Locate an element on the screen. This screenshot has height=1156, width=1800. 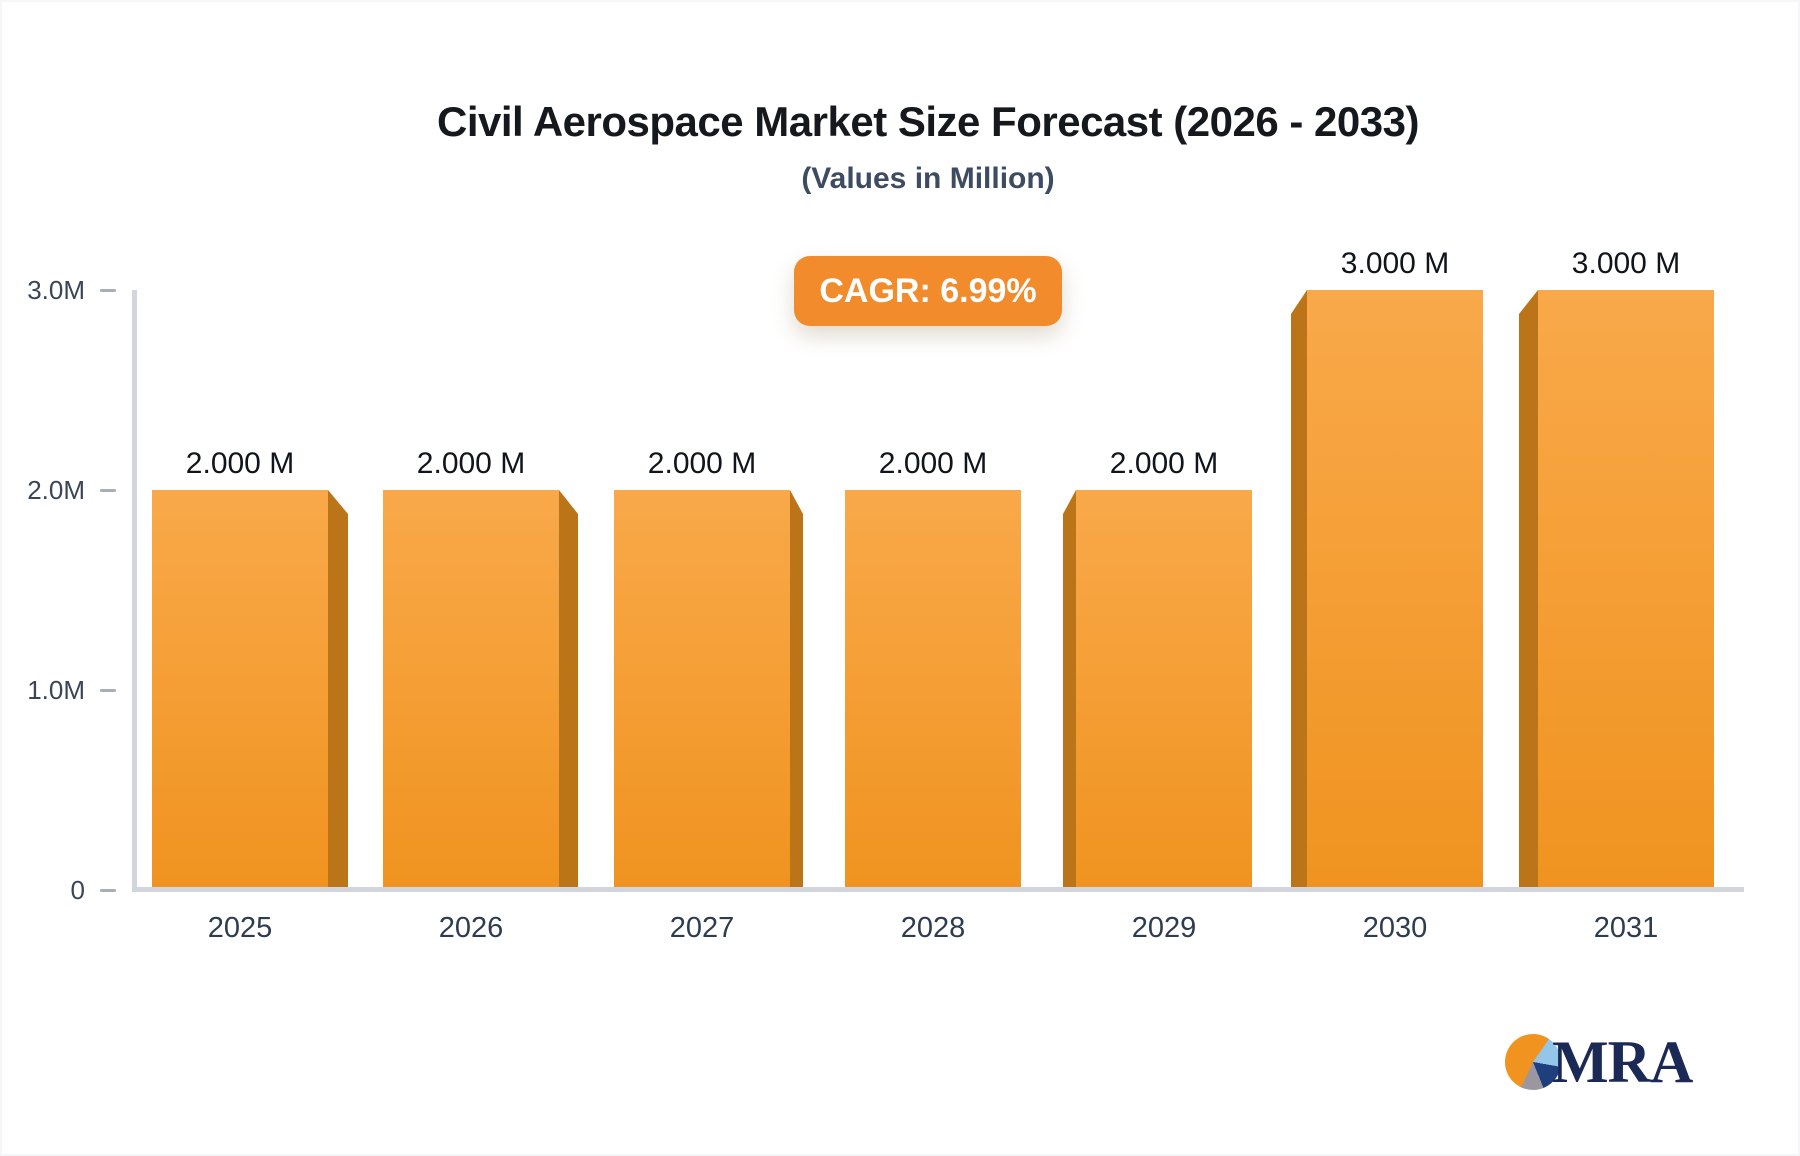
y-tick-3m: 3.0M is located at coordinates (71, 290).